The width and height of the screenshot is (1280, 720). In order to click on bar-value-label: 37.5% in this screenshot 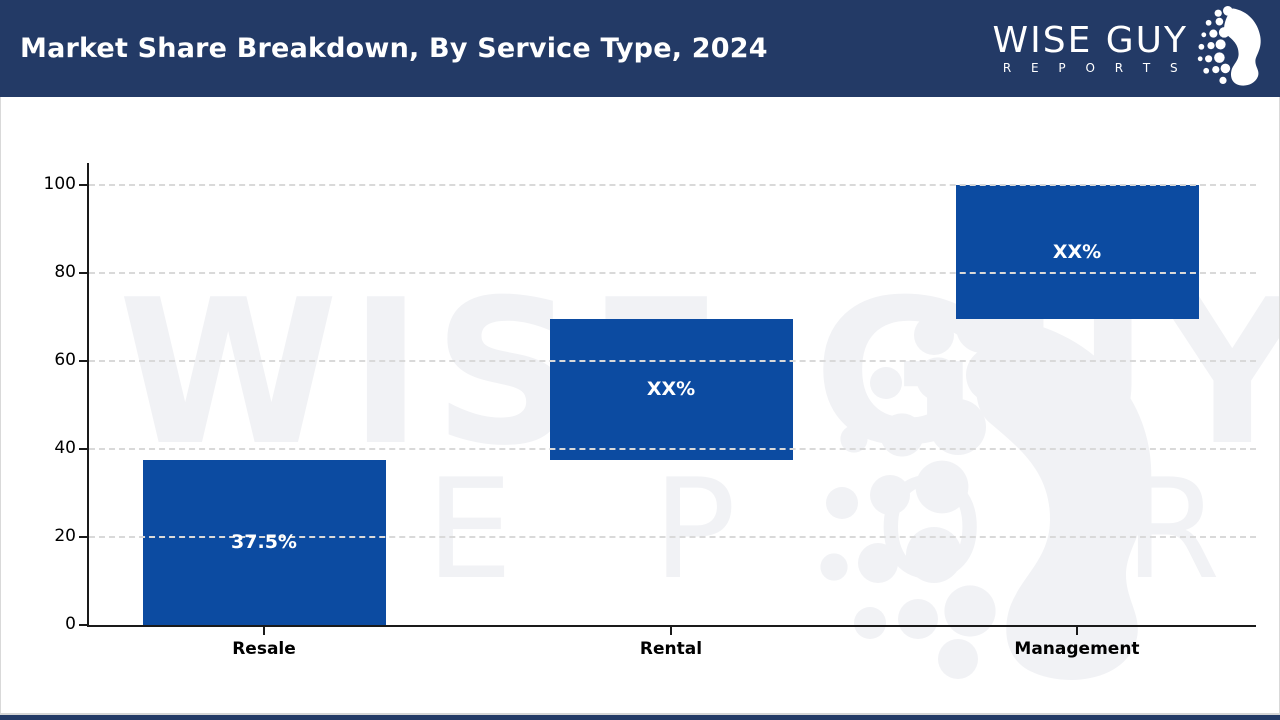, I will do `click(264, 542)`.